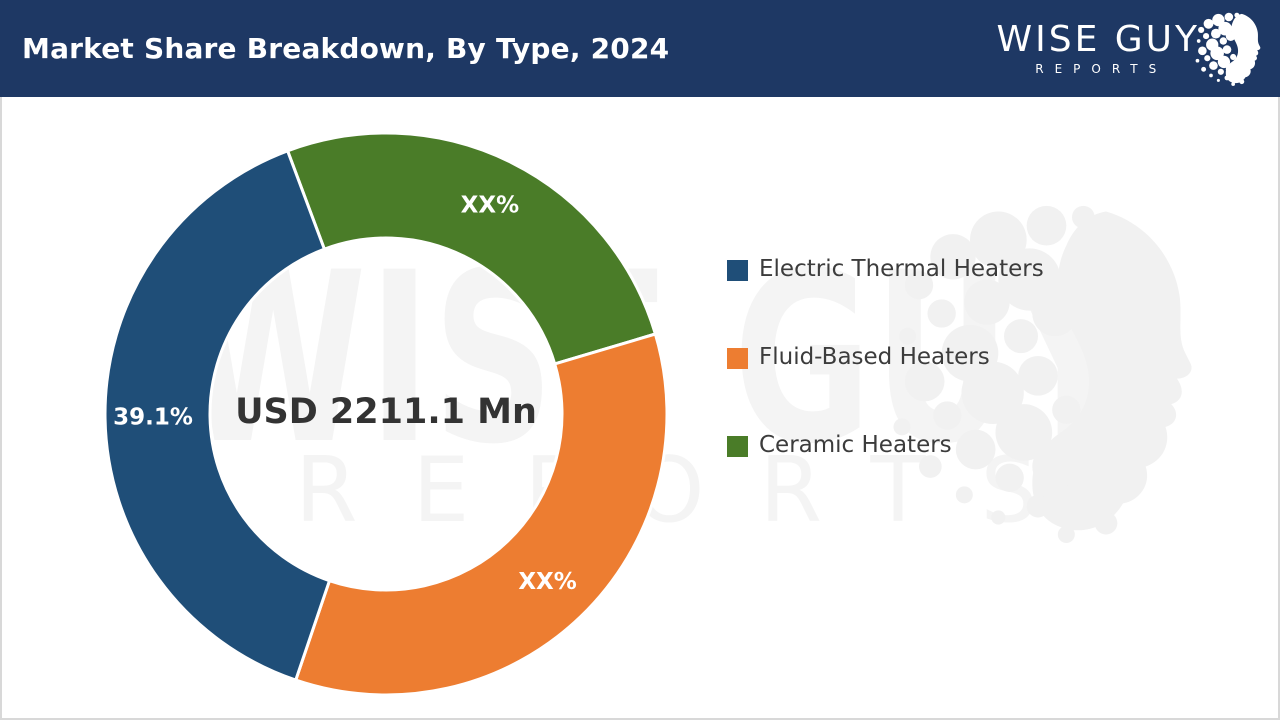  I want to click on segment-value-label-fluid-based-heaters: XX%, so click(547, 582).